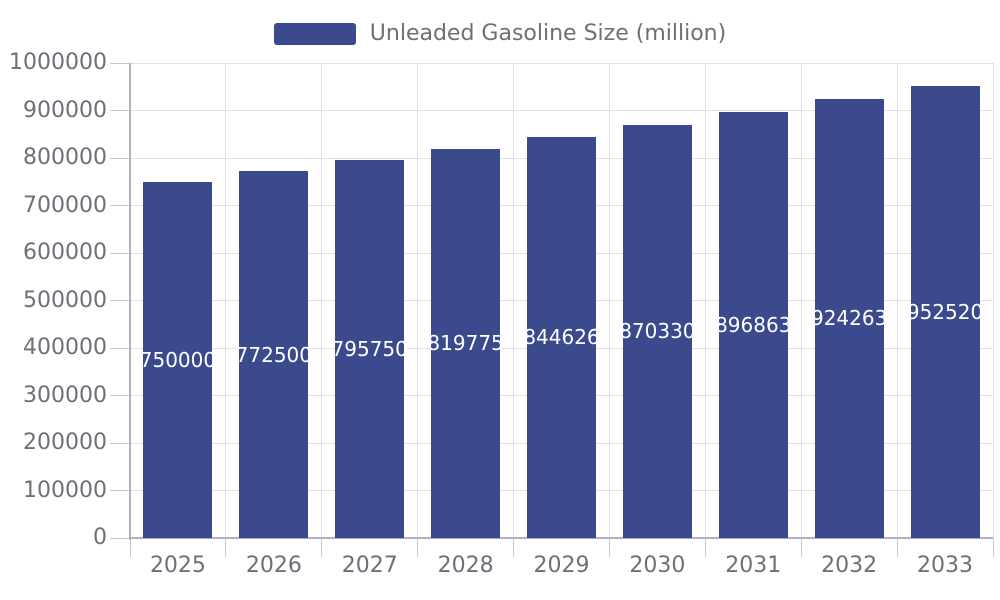 The height and width of the screenshot is (600, 1000). Describe the element at coordinates (65, 395) in the screenshot. I see `y-axis-tick-label: 300000` at that location.